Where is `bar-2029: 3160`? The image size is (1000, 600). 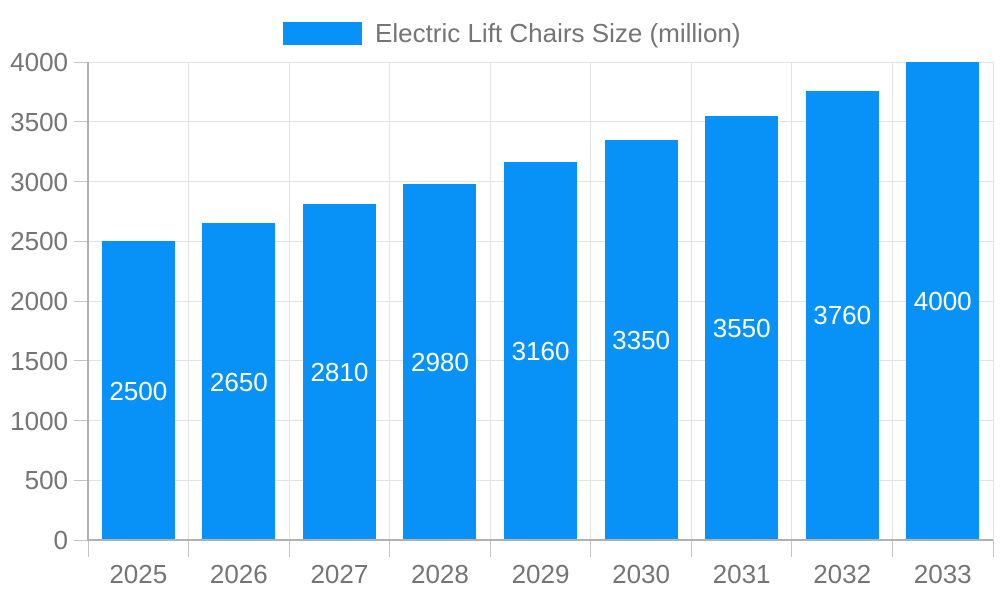 bar-2029: 3160 is located at coordinates (540, 351).